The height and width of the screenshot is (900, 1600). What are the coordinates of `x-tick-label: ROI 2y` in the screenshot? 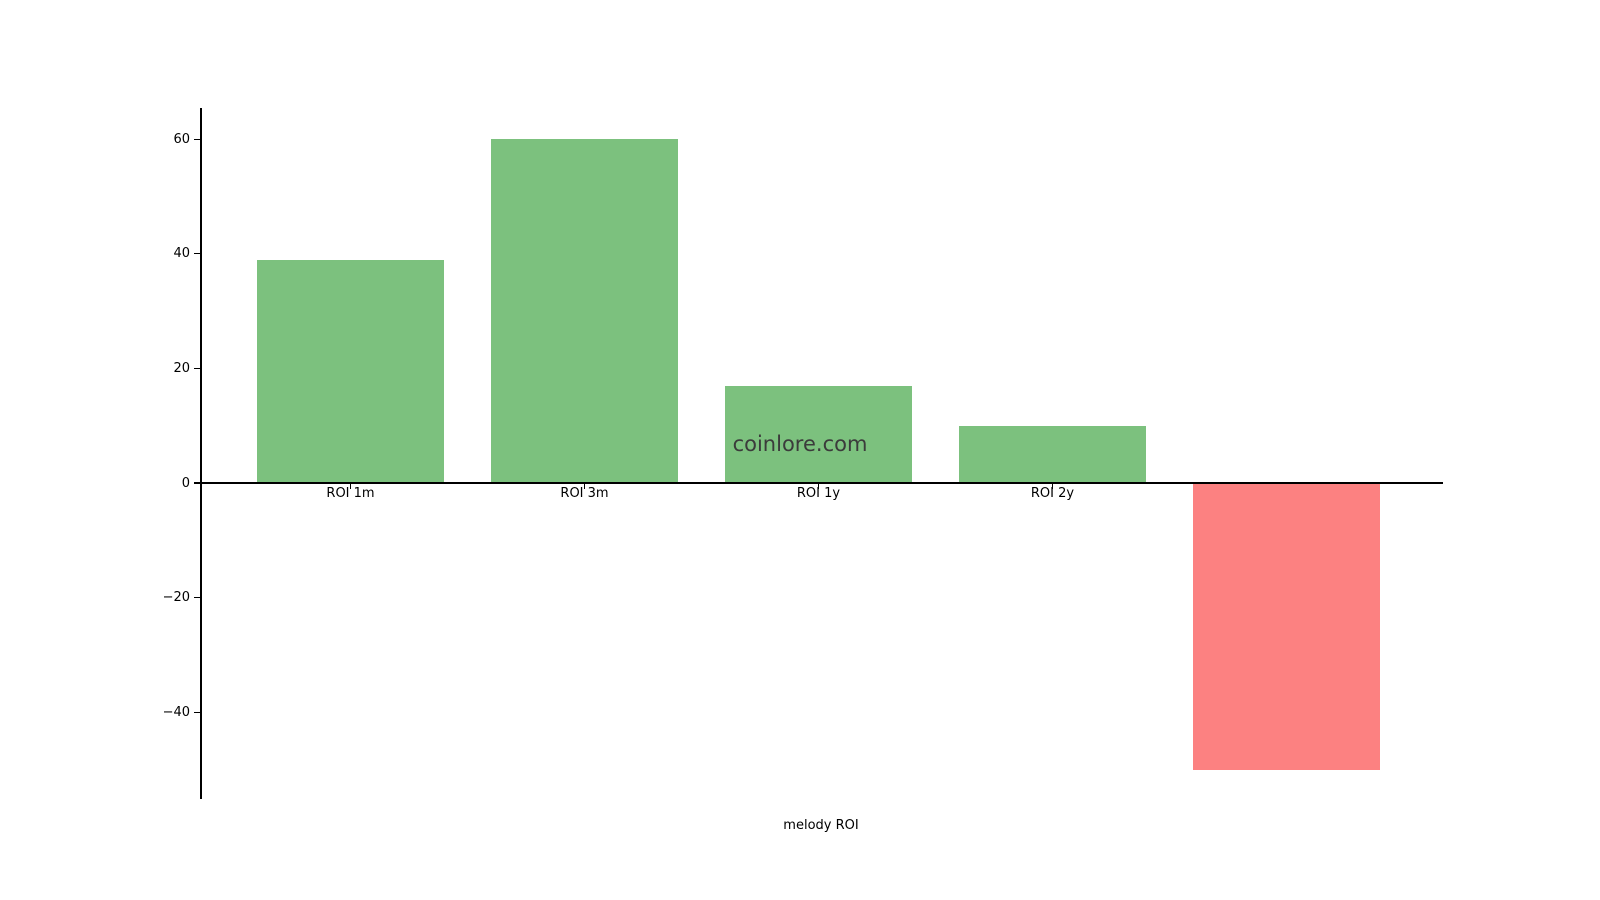 It's located at (1052, 493).